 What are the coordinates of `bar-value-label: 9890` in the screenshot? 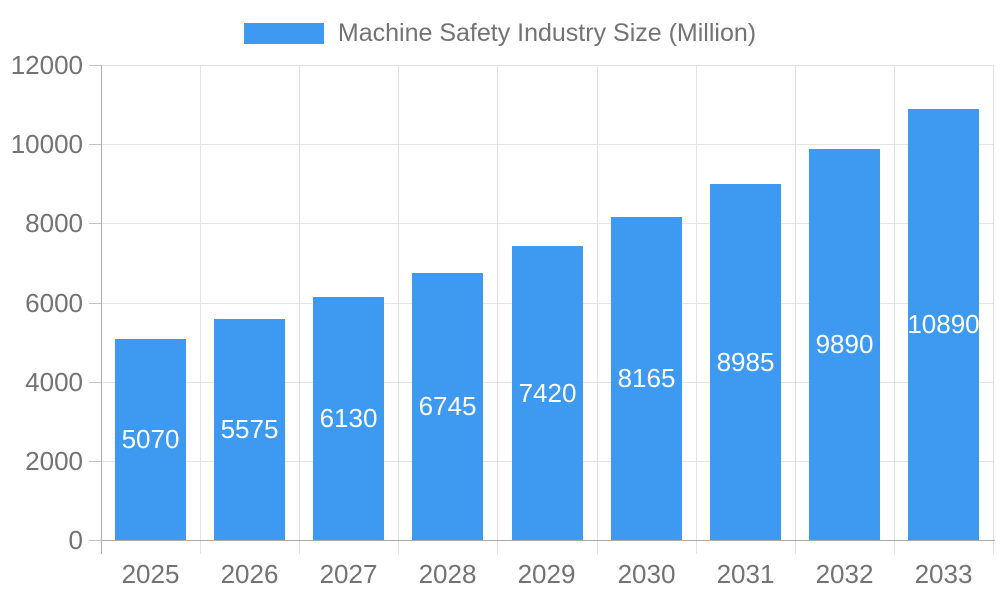 It's located at (844, 344).